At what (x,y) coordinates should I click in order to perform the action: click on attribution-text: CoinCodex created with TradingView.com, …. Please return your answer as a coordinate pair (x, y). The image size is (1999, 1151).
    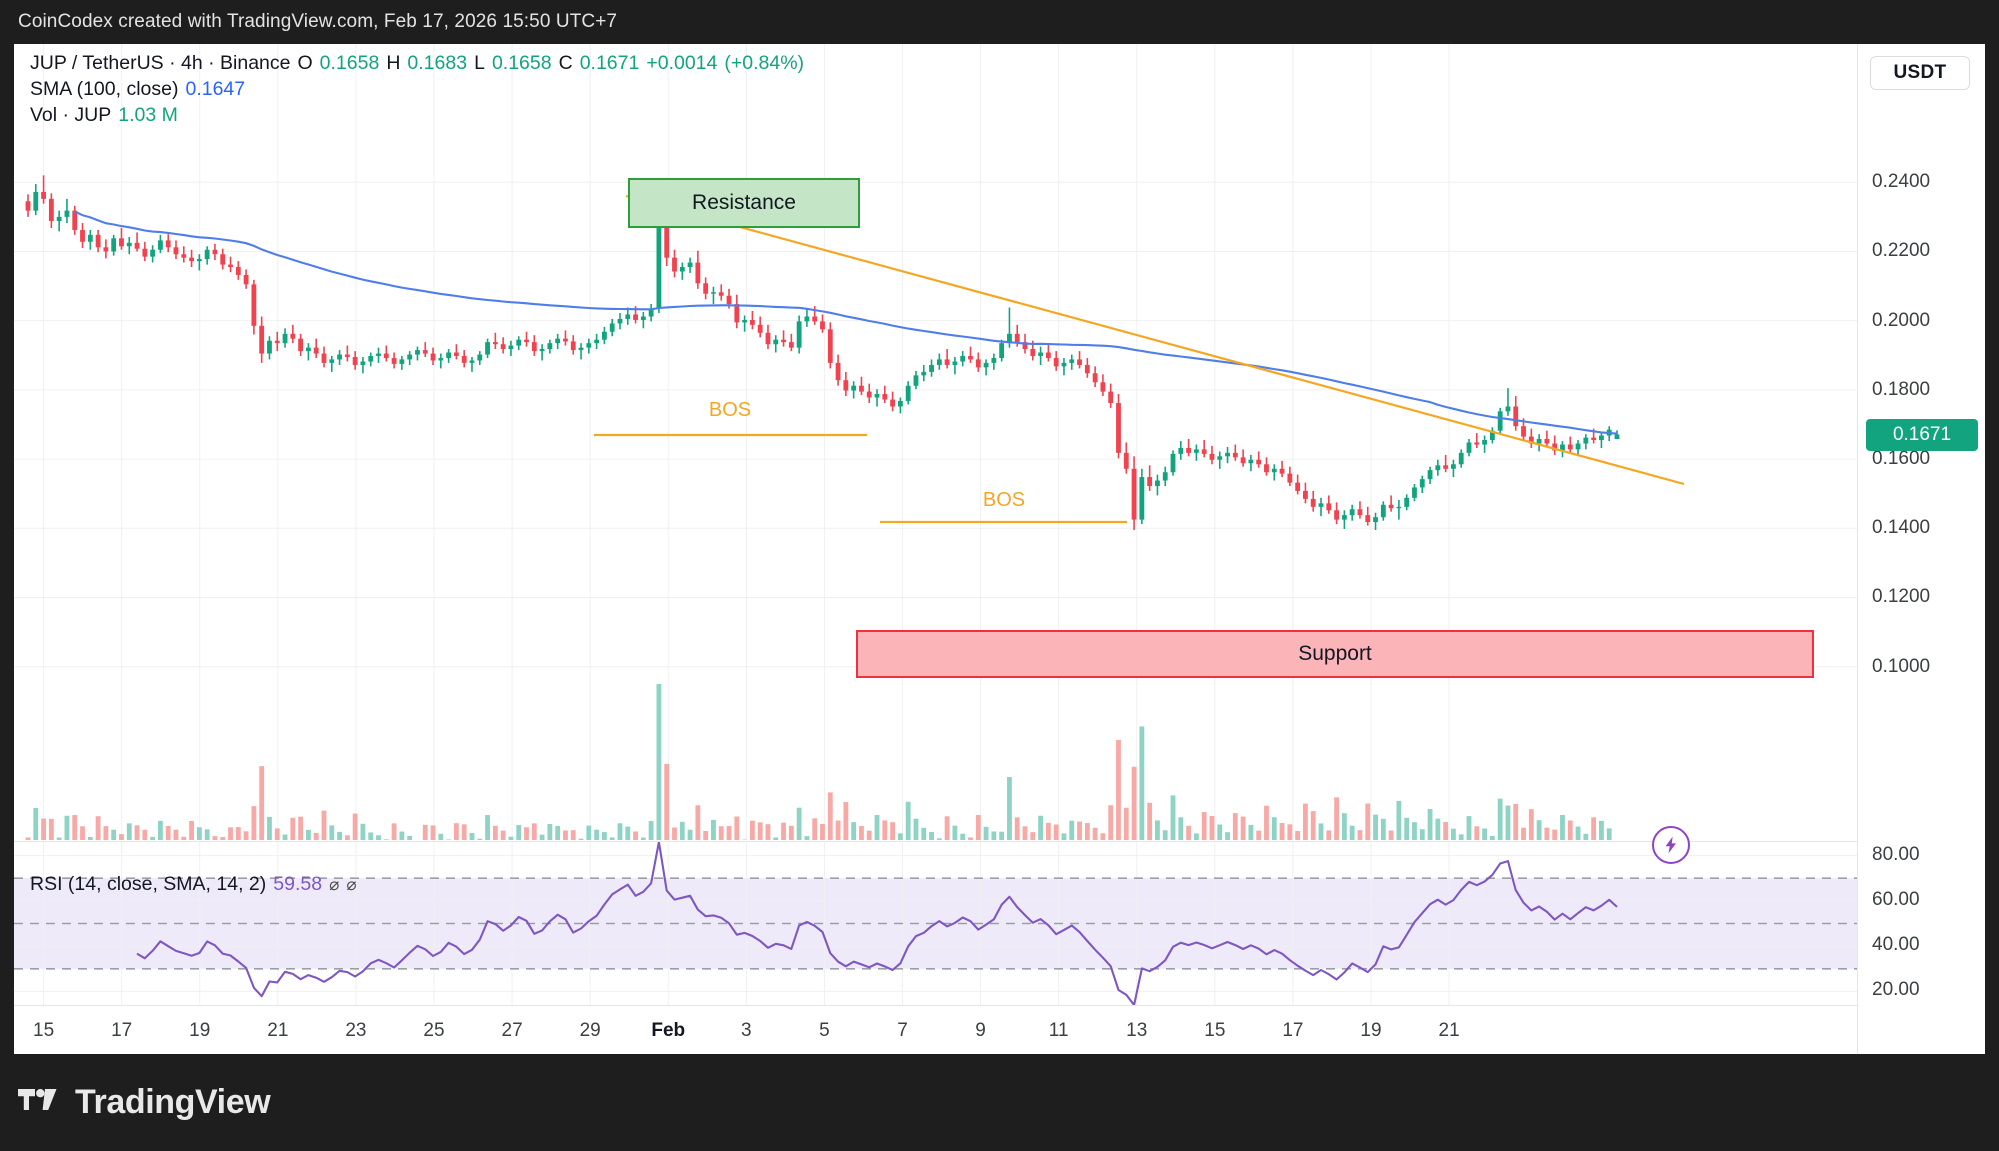
    Looking at the image, I should click on (318, 21).